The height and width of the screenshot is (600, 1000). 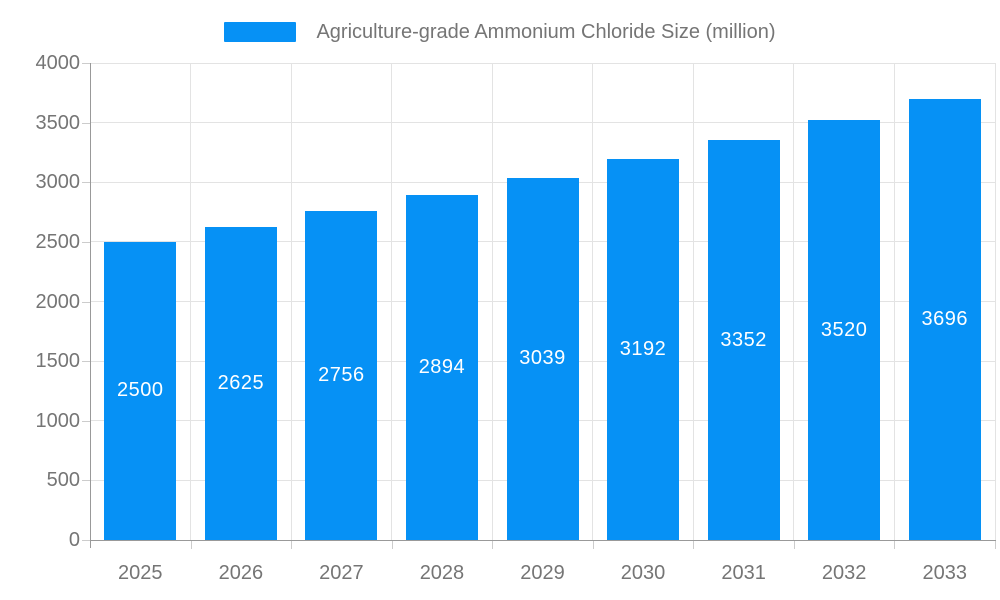 What do you see at coordinates (844, 573) in the screenshot?
I see `x-axis-tick-label: 2032` at bounding box center [844, 573].